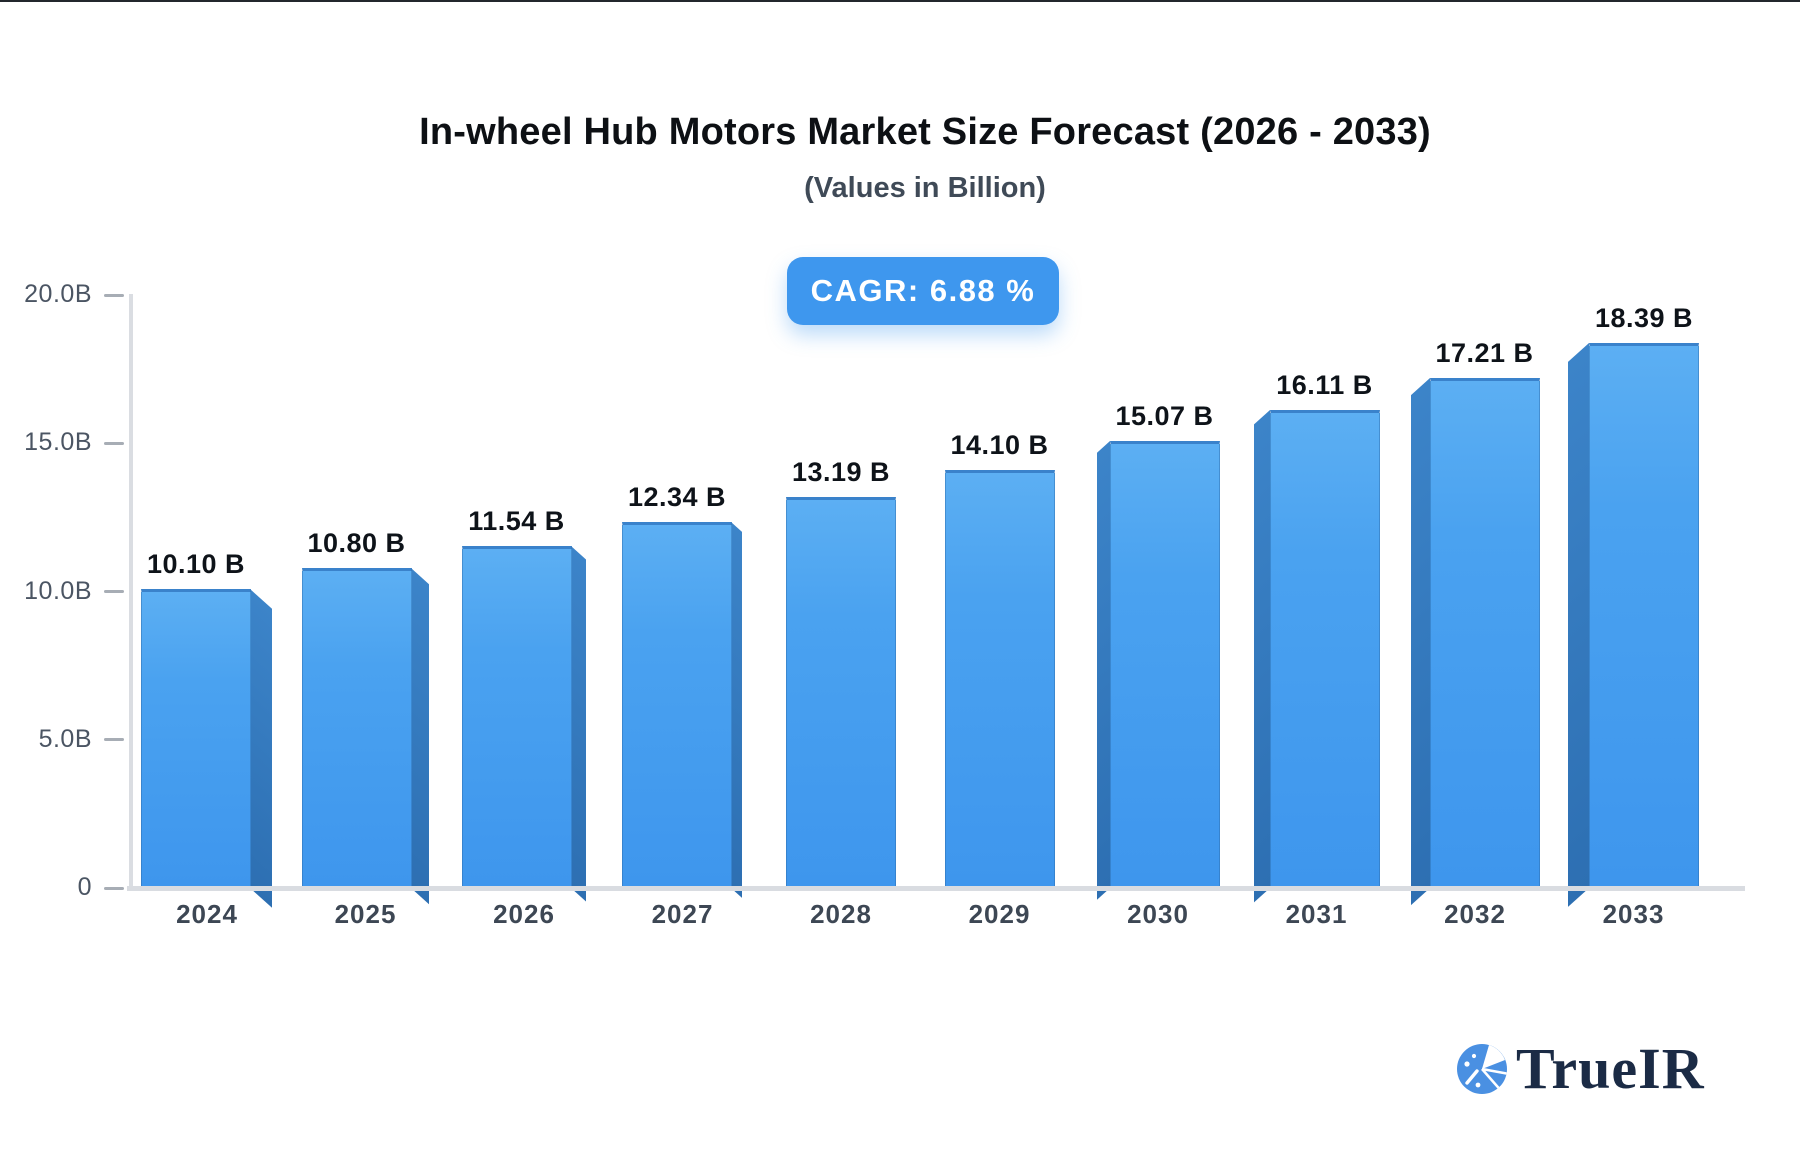 Image resolution: width=1800 pixels, height=1158 pixels. What do you see at coordinates (516, 520) in the screenshot?
I see `bar-value-label: 11.54 B` at bounding box center [516, 520].